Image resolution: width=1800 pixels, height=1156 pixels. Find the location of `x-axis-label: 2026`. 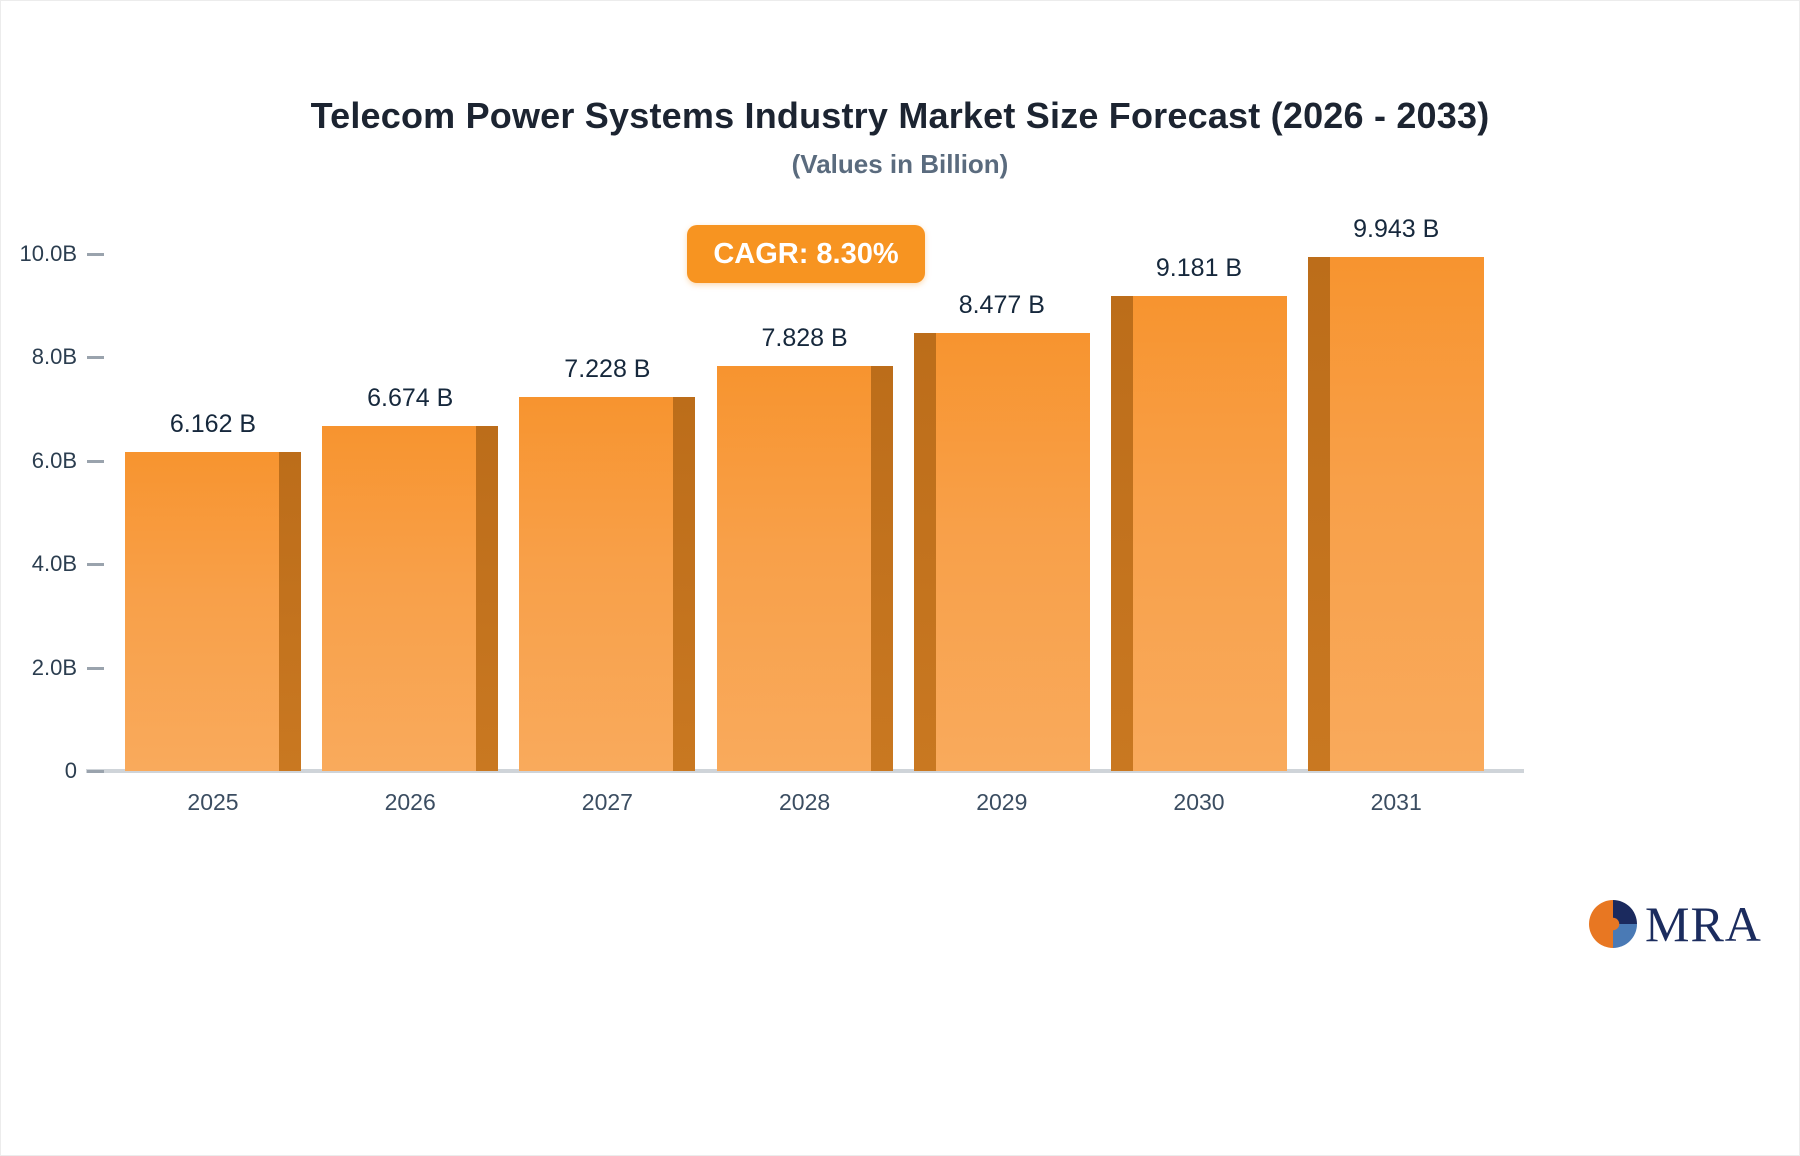

x-axis-label: 2026 is located at coordinates (410, 802).